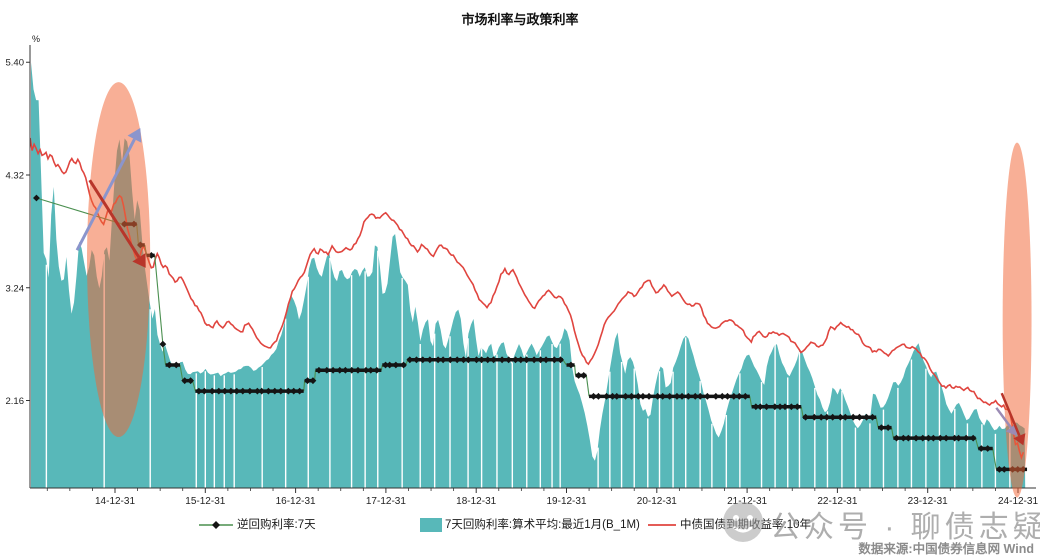  What do you see at coordinates (386, 501) in the screenshot?
I see `x-tick-label: 17-12-31` at bounding box center [386, 501].